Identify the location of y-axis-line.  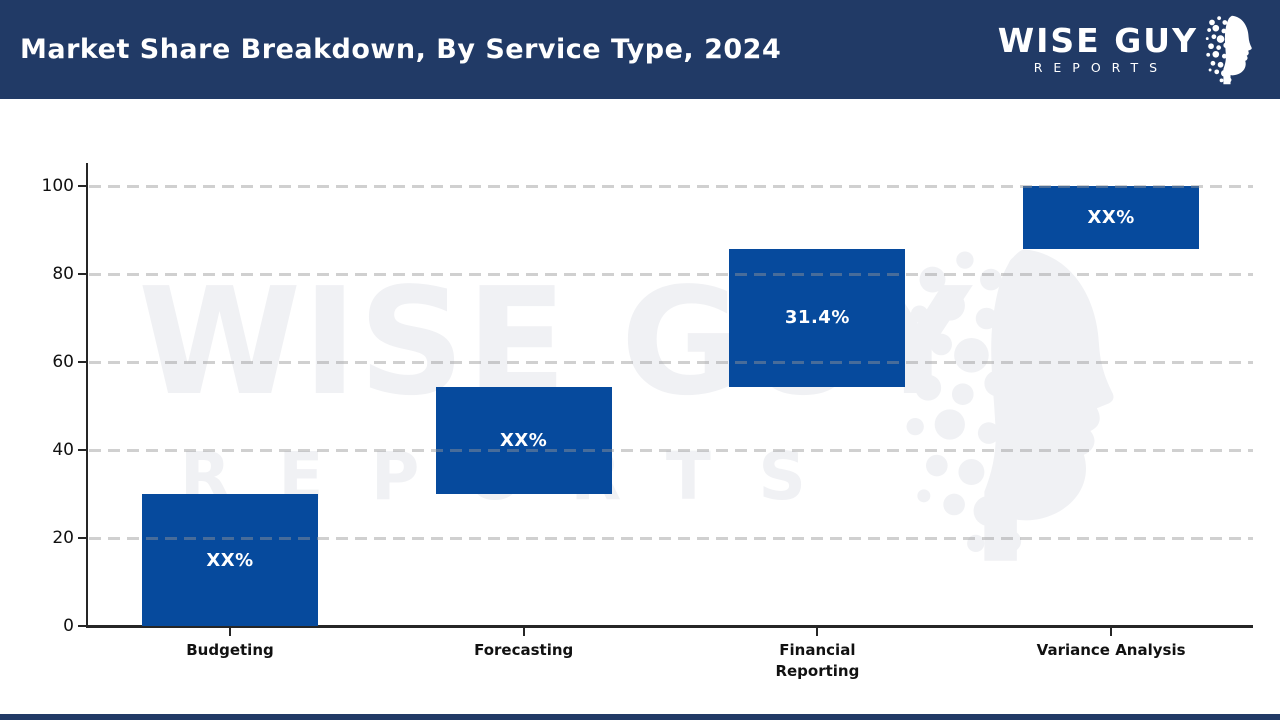
(87, 395).